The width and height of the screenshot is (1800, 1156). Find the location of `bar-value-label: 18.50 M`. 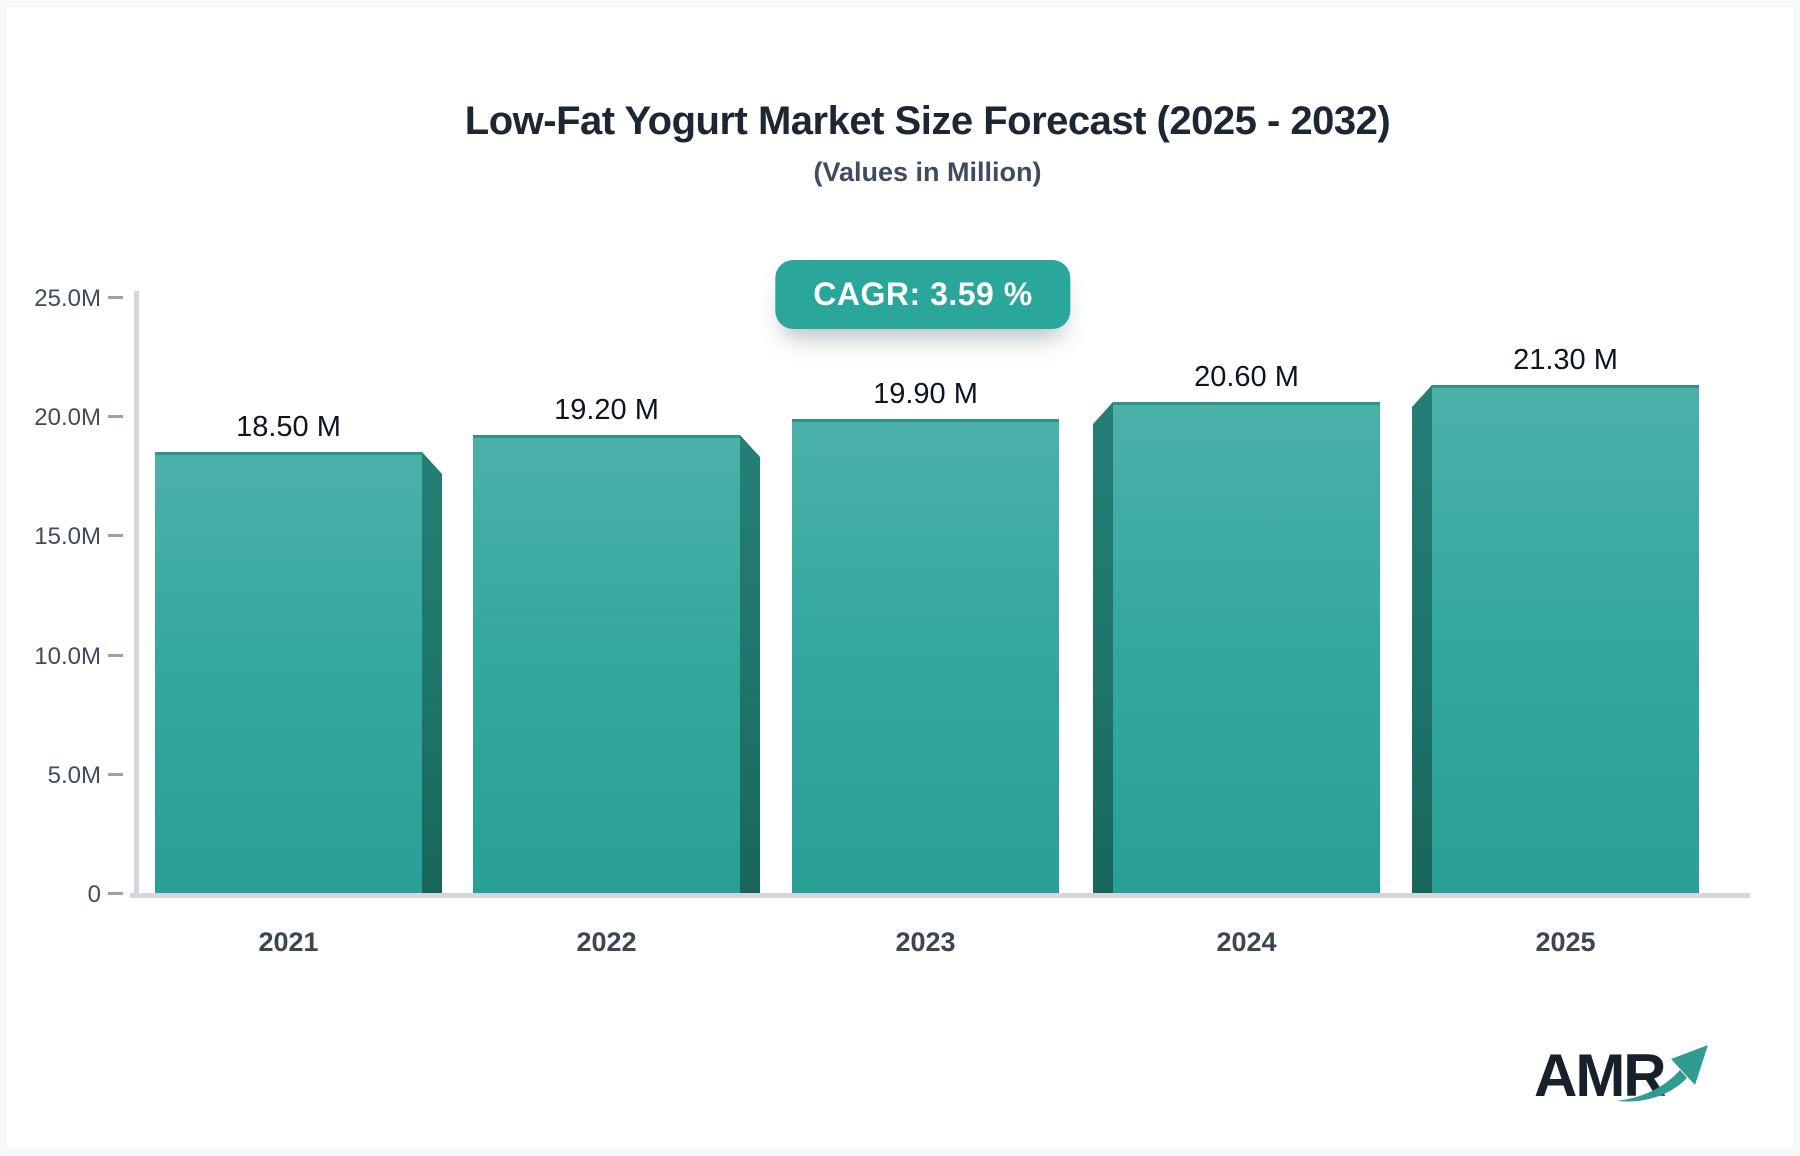

bar-value-label: 18.50 M is located at coordinates (288, 427).